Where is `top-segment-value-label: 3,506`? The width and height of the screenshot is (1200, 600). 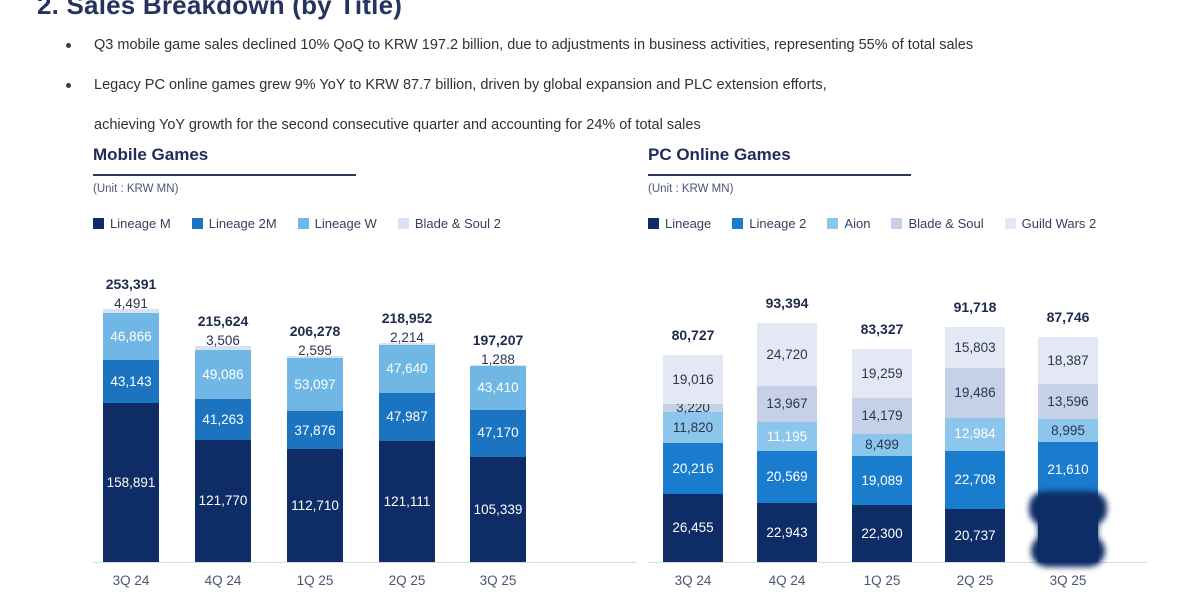
top-segment-value-label: 3,506 is located at coordinates (223, 341).